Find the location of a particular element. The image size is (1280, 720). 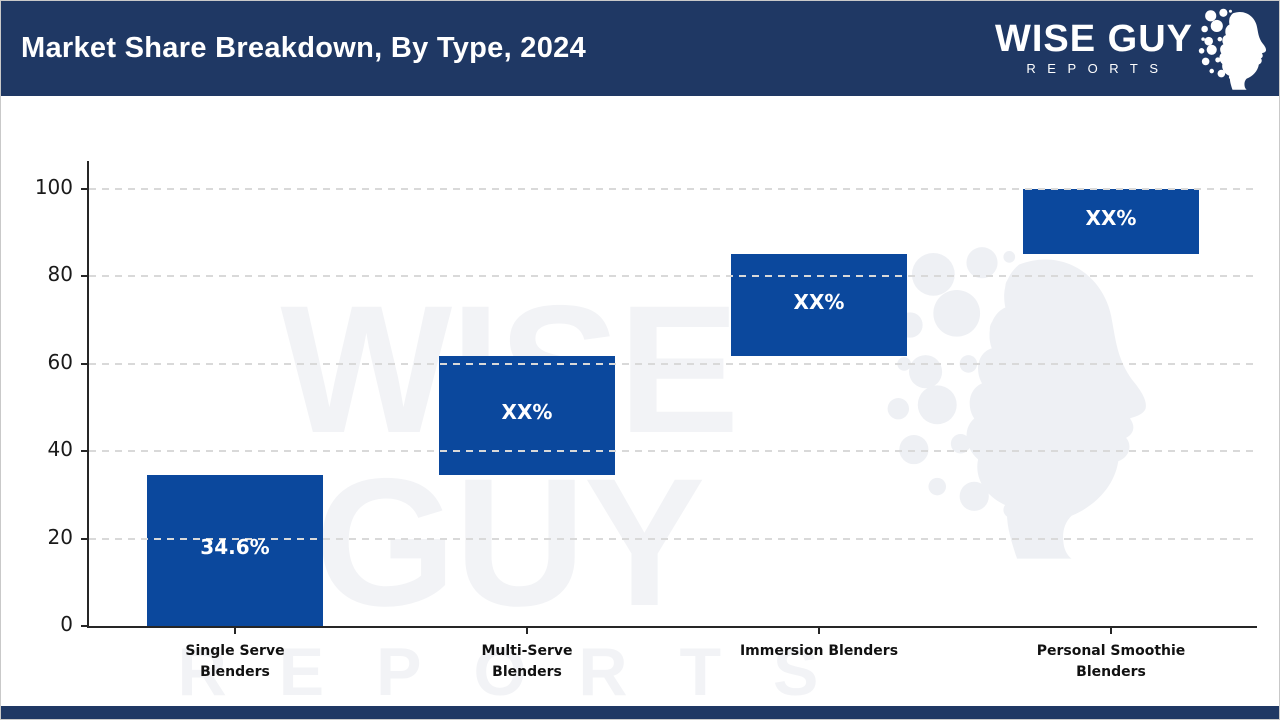

logo-head-icon is located at coordinates (1233, 48).